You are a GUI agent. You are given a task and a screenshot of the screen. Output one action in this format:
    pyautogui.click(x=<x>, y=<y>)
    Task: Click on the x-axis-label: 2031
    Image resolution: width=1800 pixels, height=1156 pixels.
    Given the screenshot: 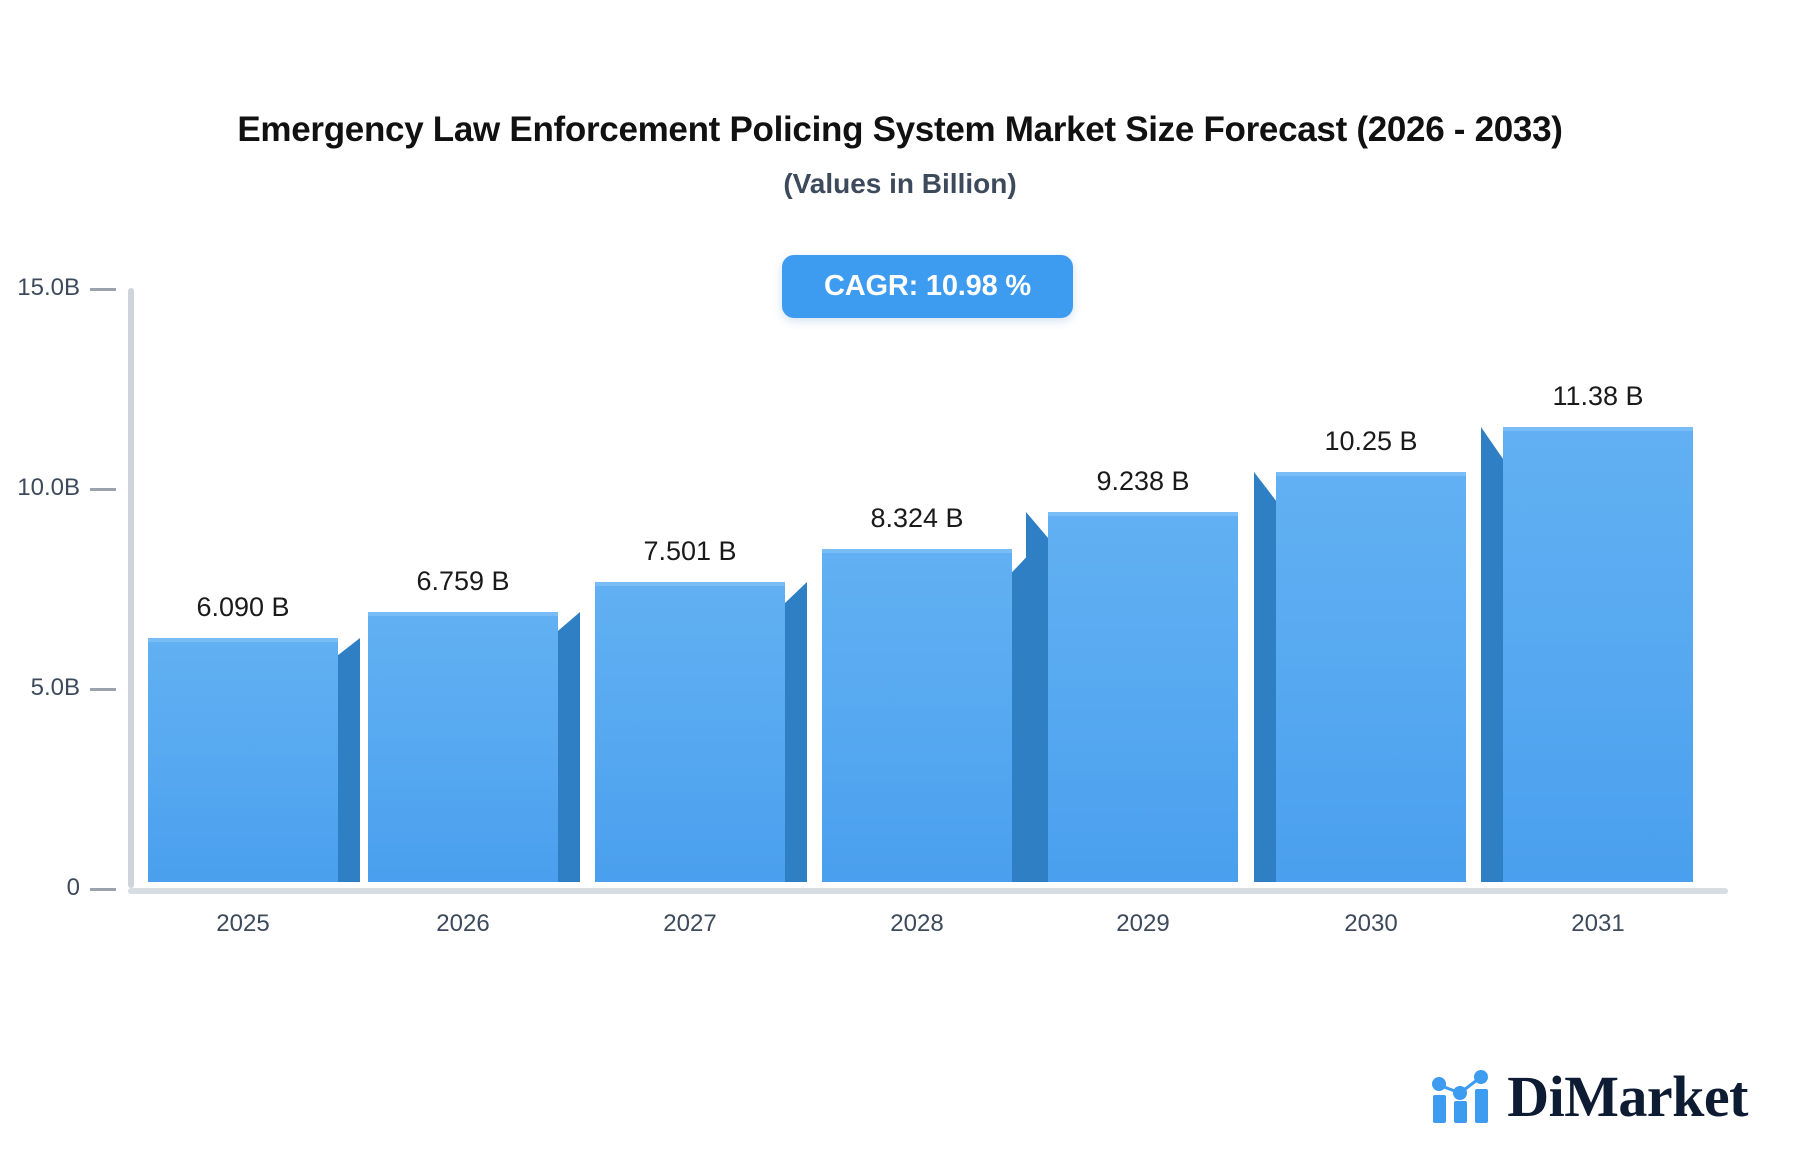 What is the action you would take?
    pyautogui.click(x=1598, y=923)
    